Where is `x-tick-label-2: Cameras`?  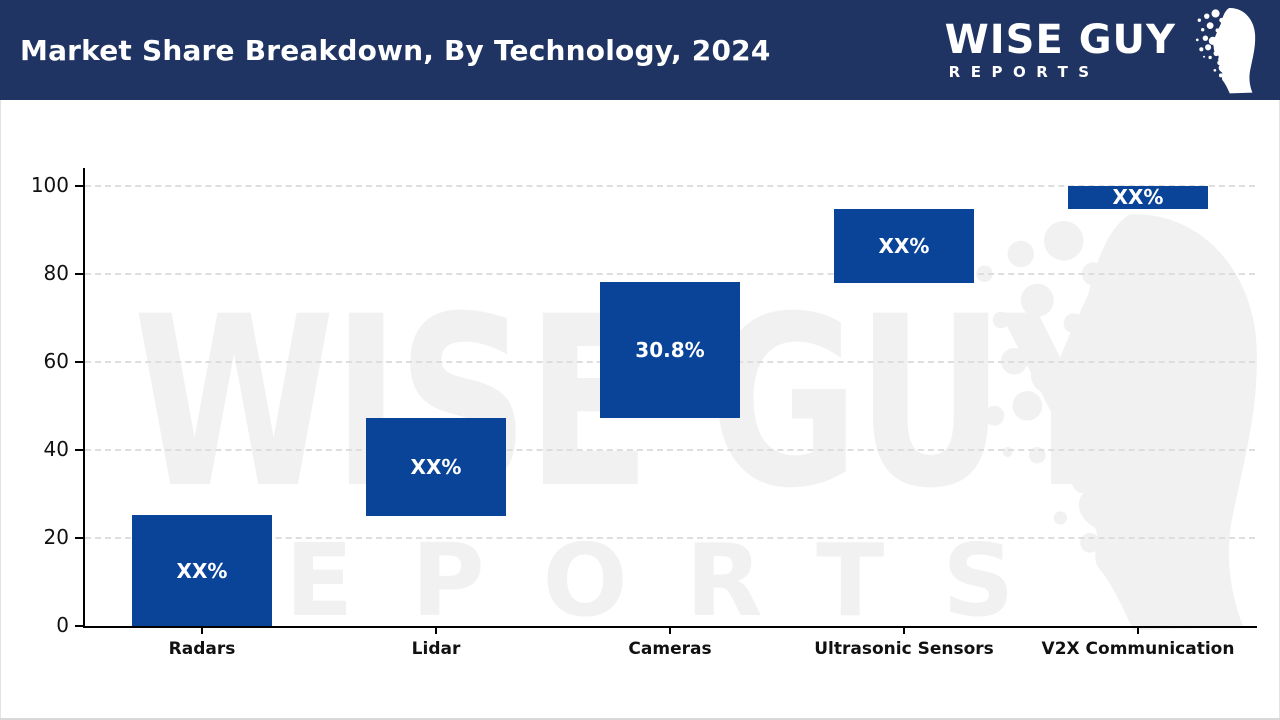
x-tick-label-2: Cameras is located at coordinates (670, 649).